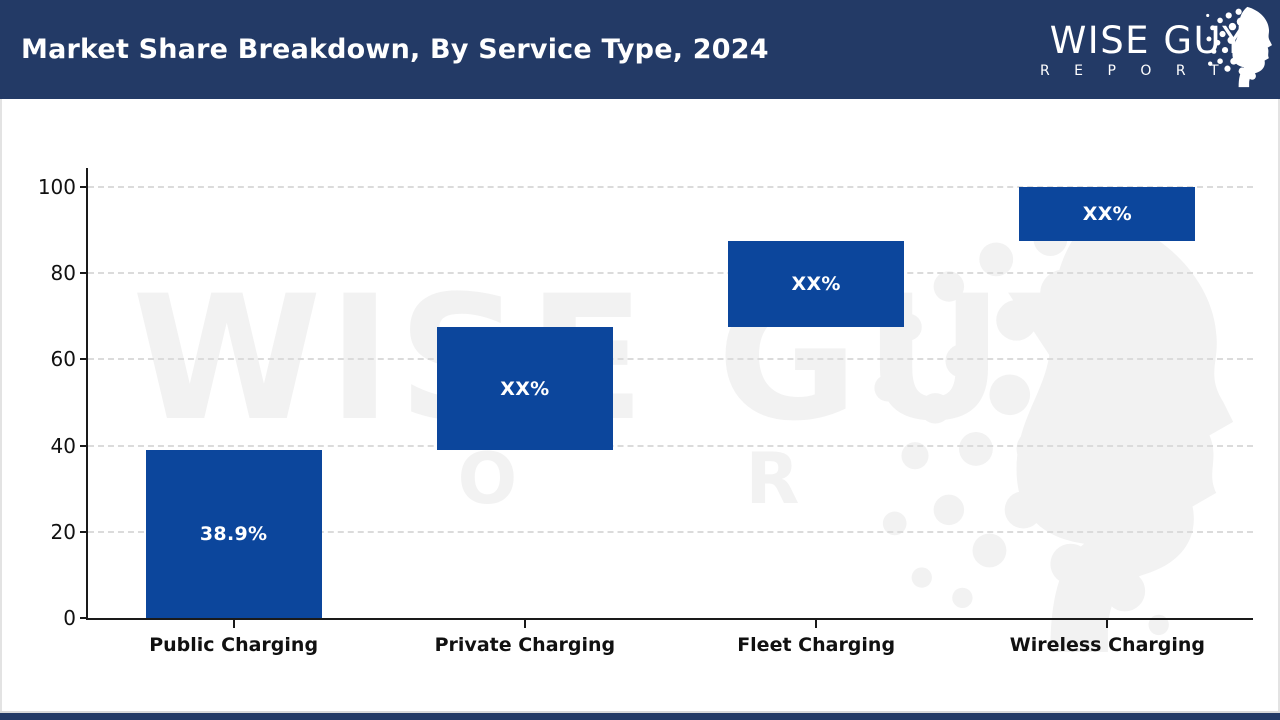  What do you see at coordinates (63, 445) in the screenshot?
I see `y-tick-label: 40` at bounding box center [63, 445].